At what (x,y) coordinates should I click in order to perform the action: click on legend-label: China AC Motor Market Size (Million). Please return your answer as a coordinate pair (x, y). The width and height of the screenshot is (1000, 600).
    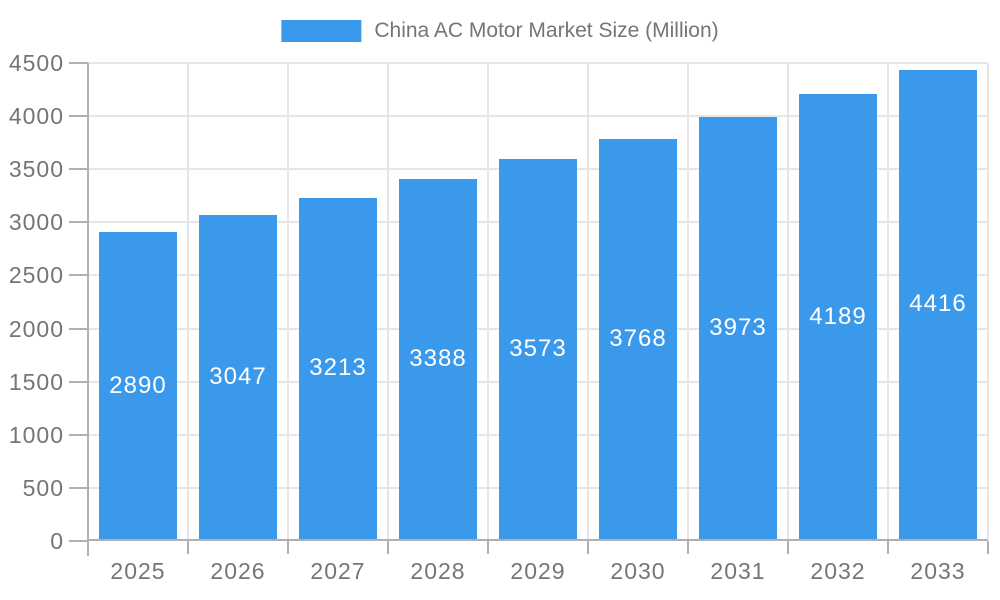
    Looking at the image, I should click on (546, 30).